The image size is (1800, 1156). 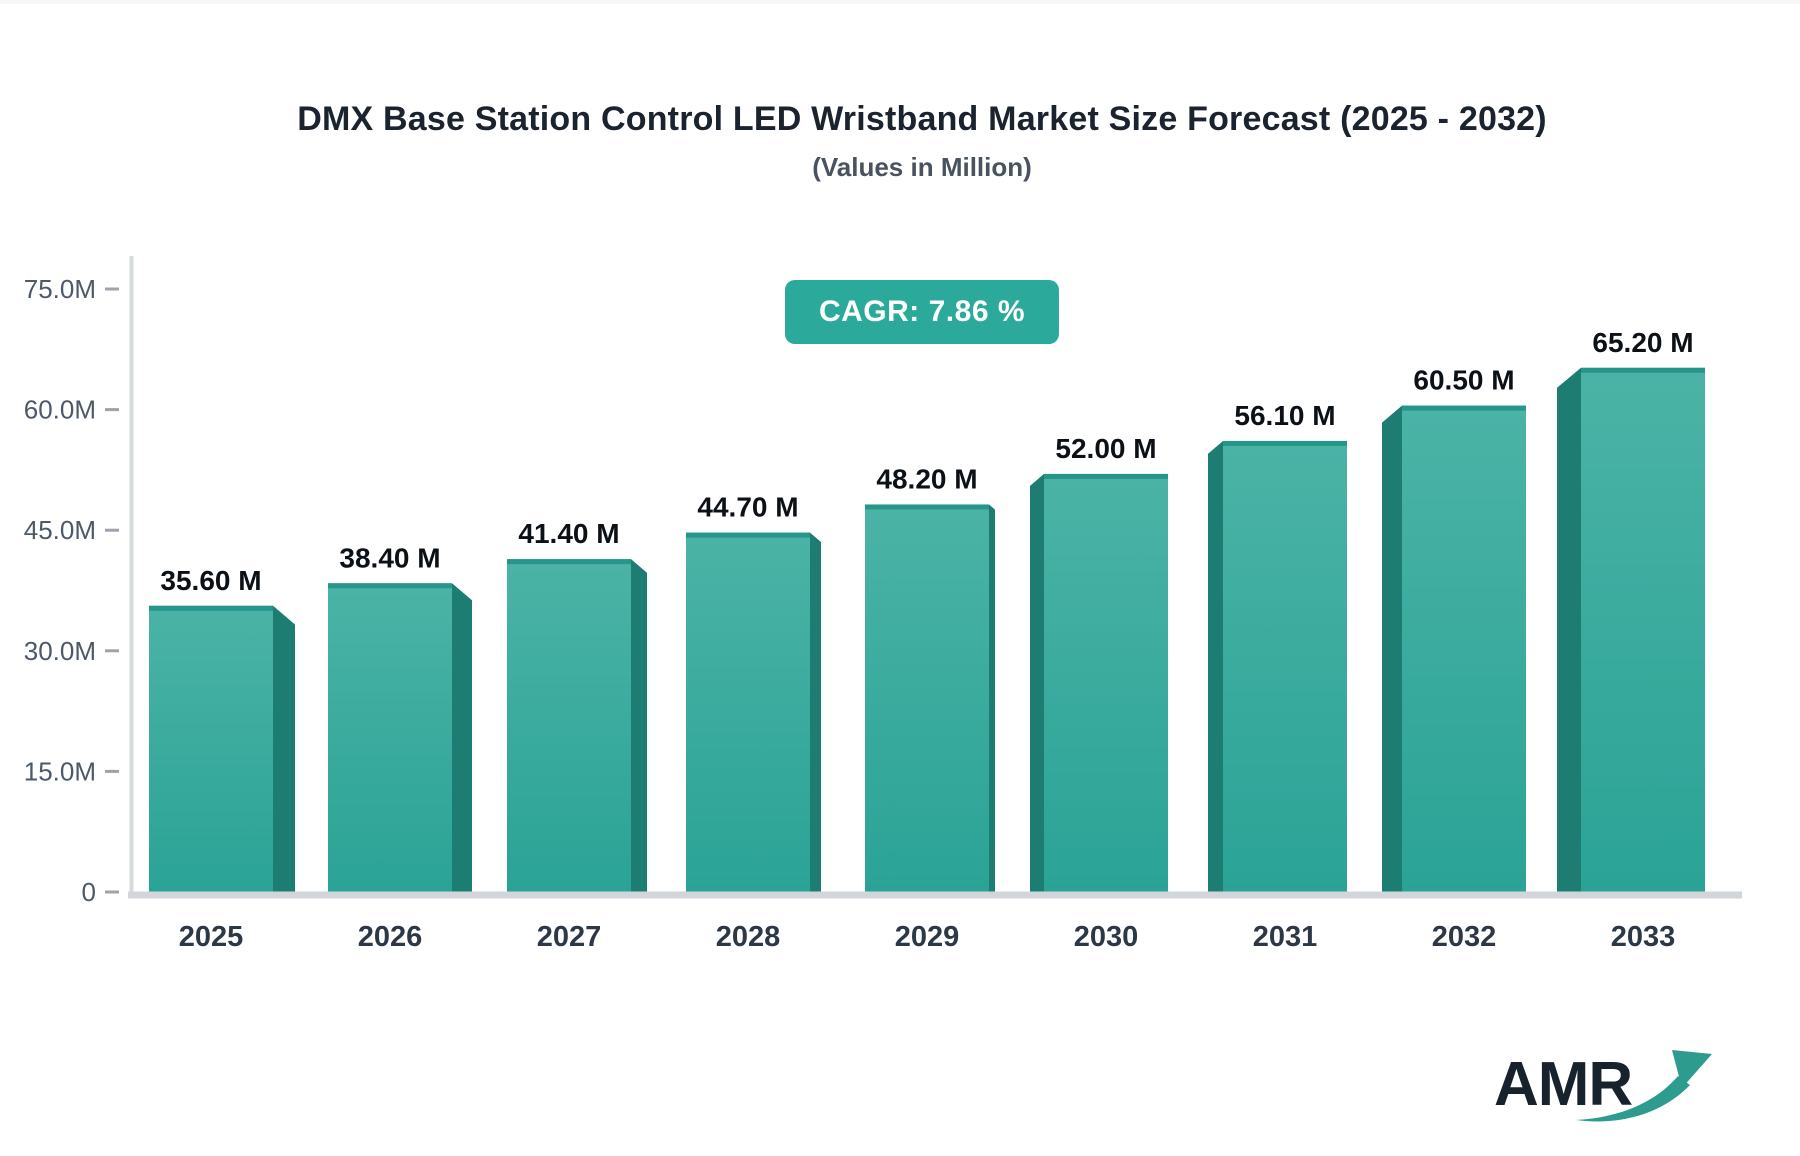 I want to click on x-axis-year-label: 2033, so click(x=1643, y=937).